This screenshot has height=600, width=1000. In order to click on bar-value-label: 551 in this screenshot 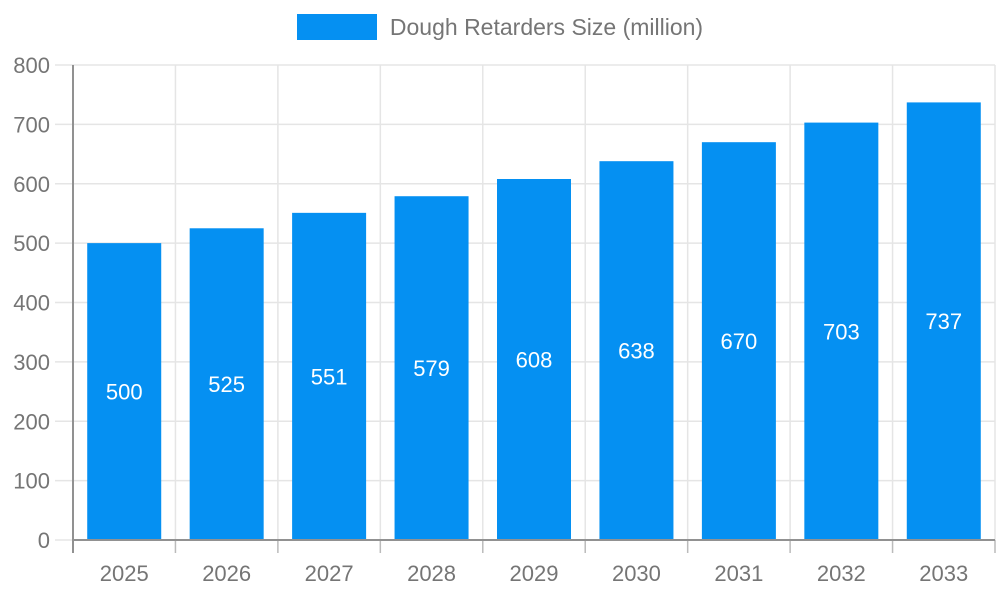, I will do `click(329, 376)`.